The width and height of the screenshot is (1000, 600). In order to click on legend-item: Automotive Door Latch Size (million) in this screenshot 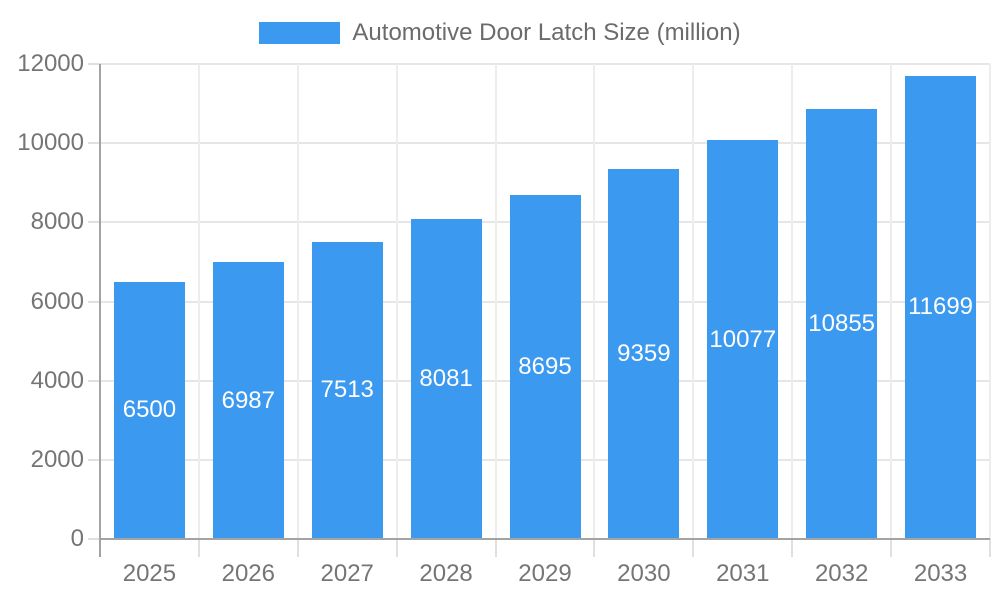, I will do `click(500, 33)`.